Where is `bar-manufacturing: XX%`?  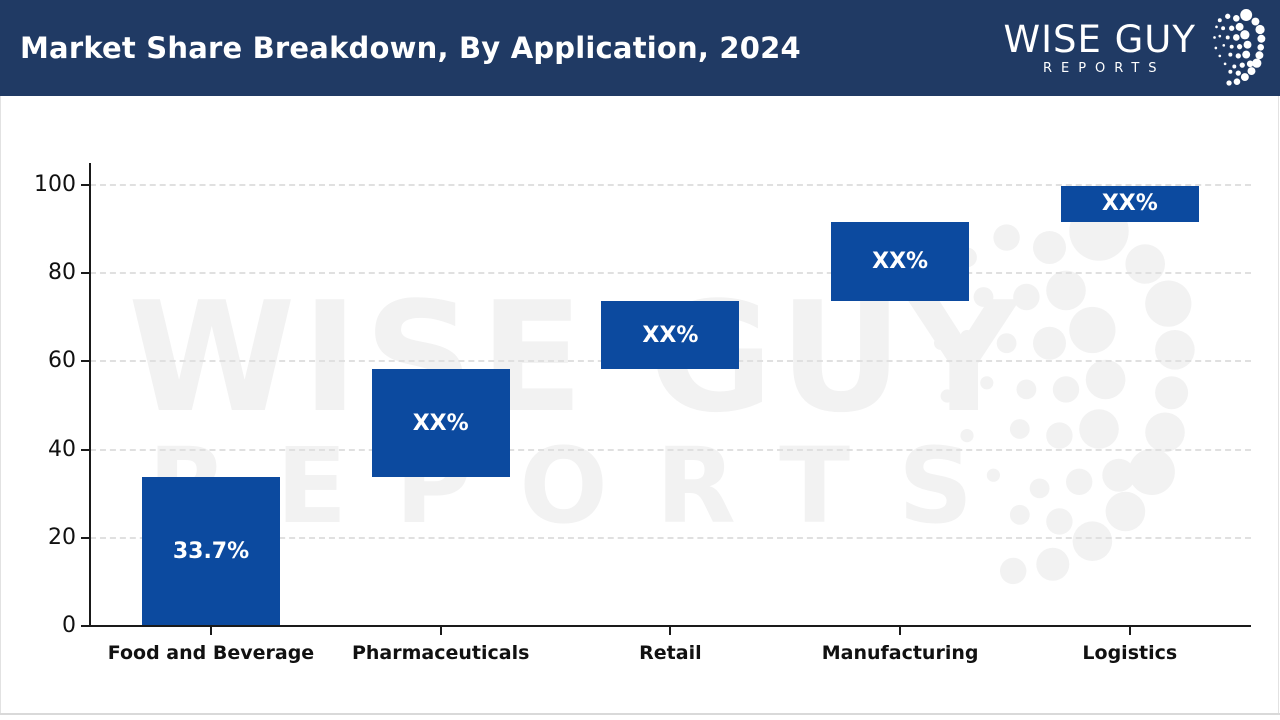
bar-manufacturing: XX% is located at coordinates (900, 261).